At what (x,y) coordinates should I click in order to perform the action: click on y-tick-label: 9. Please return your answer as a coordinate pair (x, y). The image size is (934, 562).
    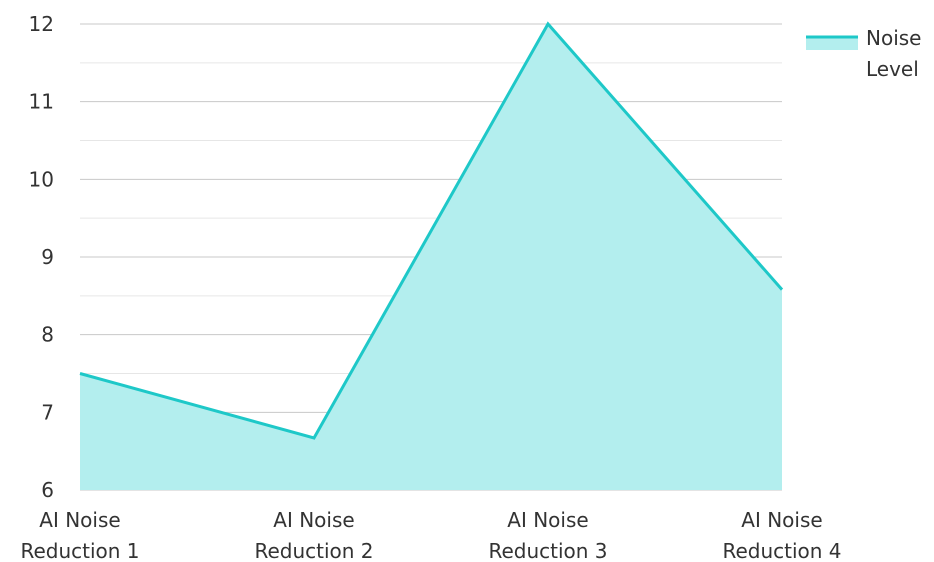
    Looking at the image, I should click on (47, 257).